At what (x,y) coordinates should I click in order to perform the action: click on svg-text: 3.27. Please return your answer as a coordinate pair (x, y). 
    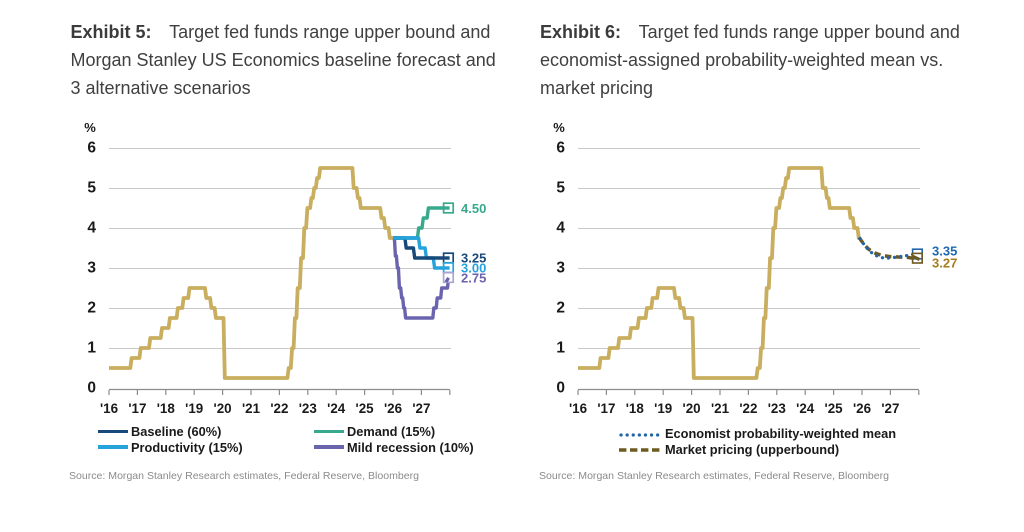
    Looking at the image, I should click on (944, 262).